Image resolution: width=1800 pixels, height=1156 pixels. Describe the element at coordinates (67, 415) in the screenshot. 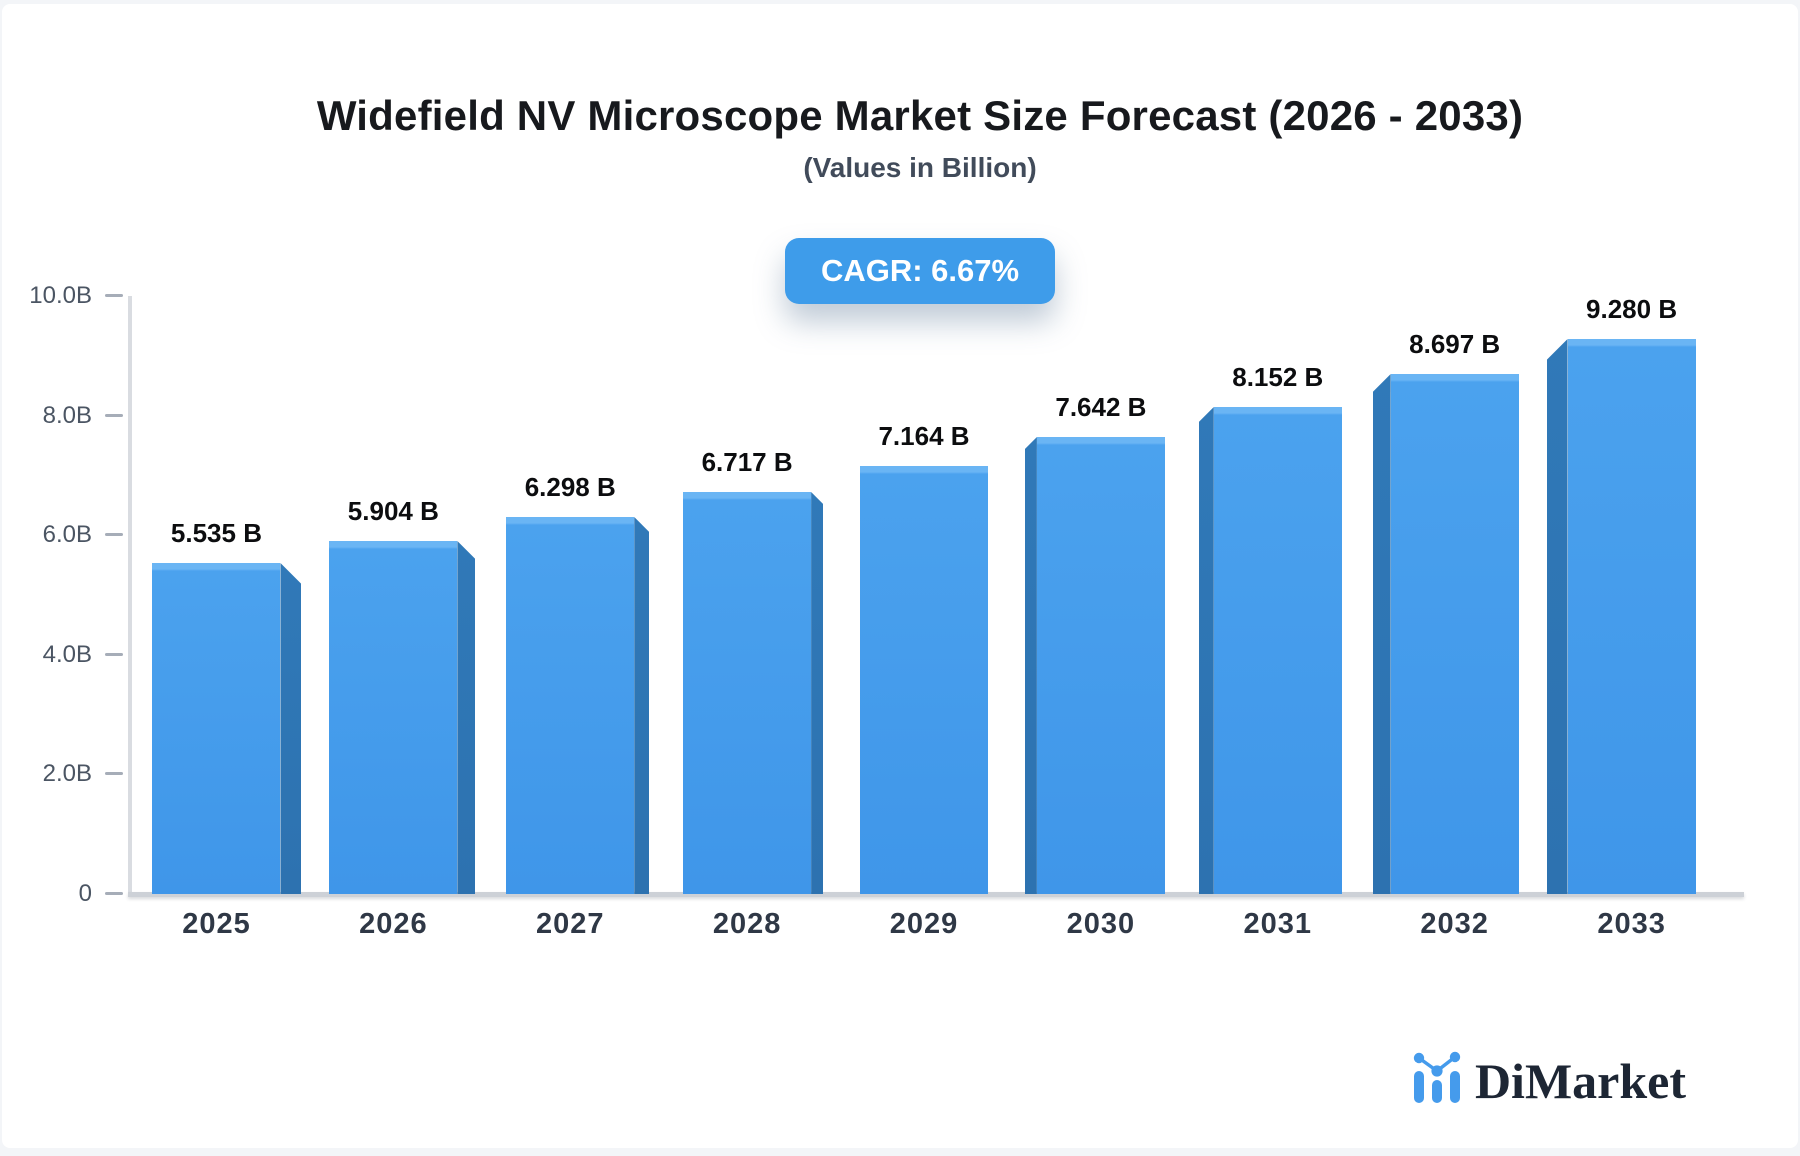

I see `y-axis-tick-label: 8.0B` at that location.